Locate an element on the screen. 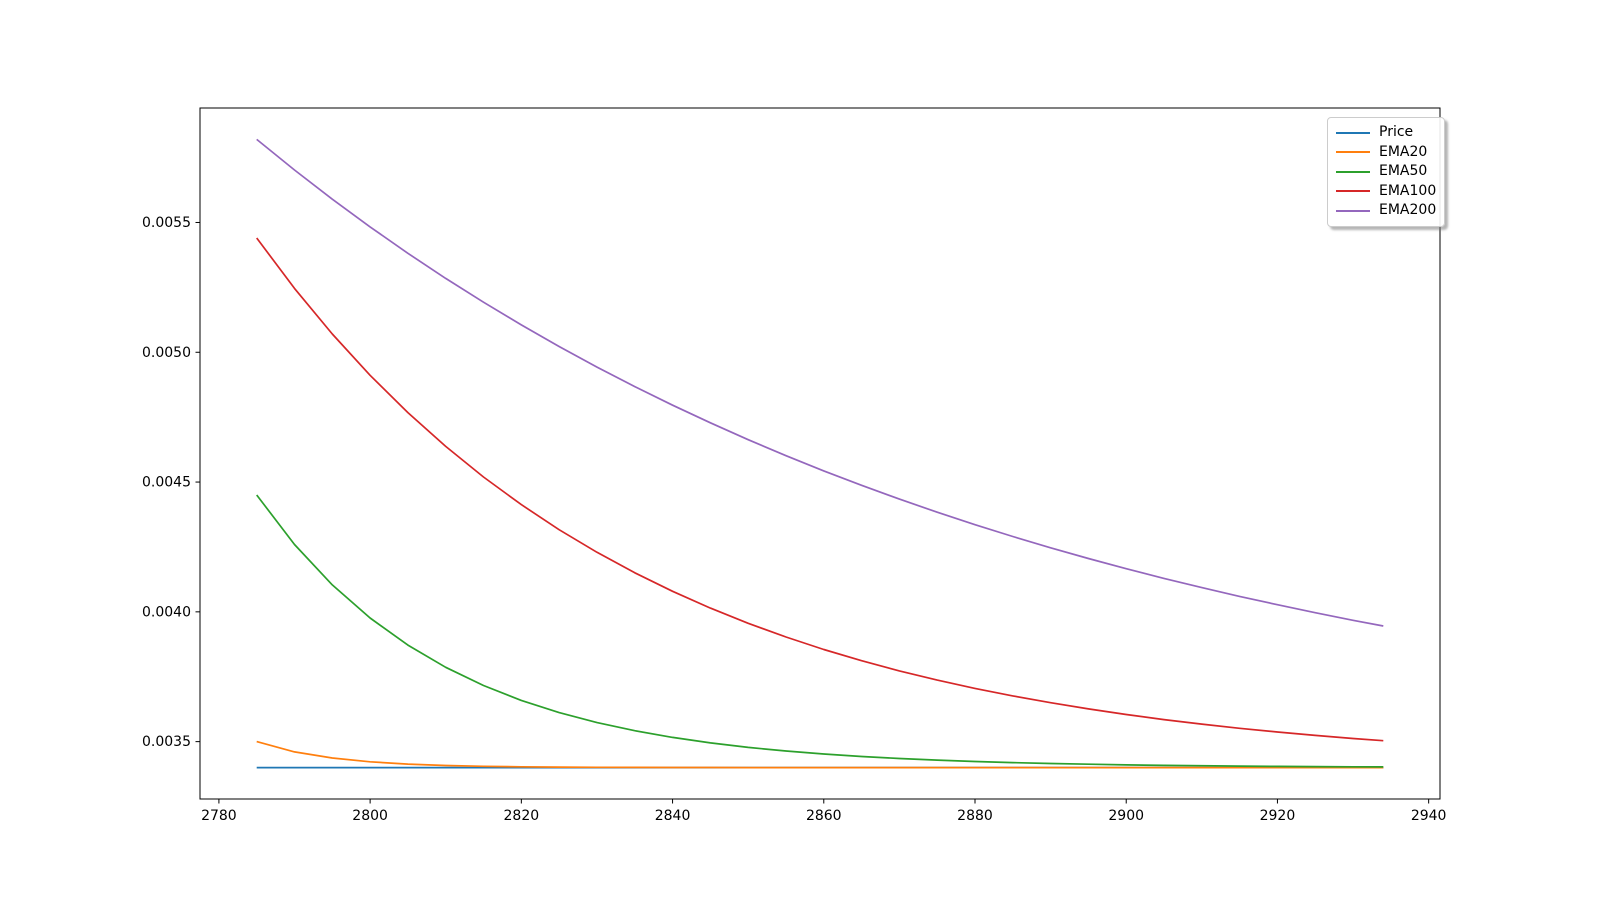 The width and height of the screenshot is (1600, 900). legend-label-ema50: EMA50 is located at coordinates (1403, 171).